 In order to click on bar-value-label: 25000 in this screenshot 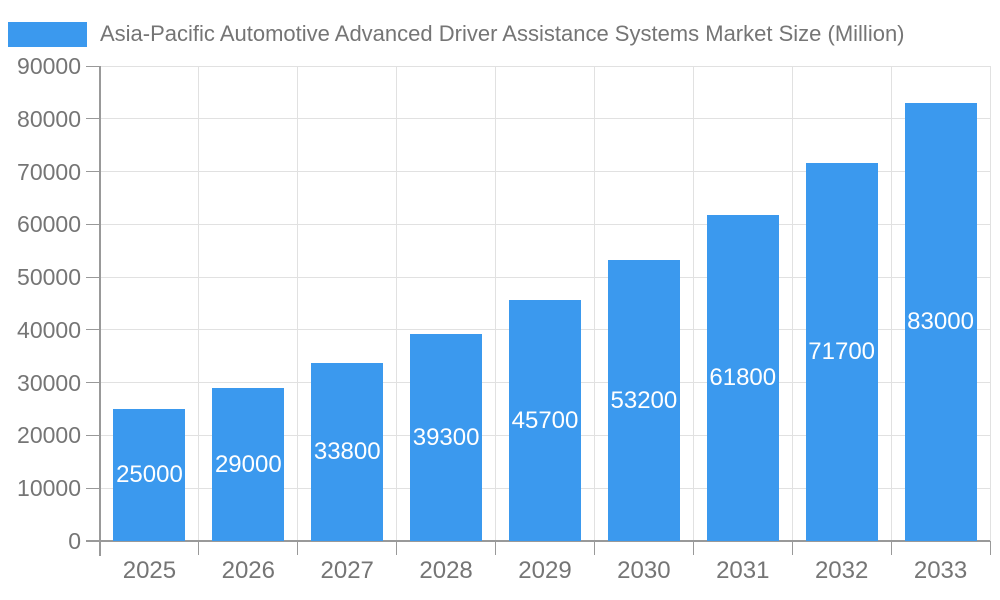, I will do `click(149, 474)`.